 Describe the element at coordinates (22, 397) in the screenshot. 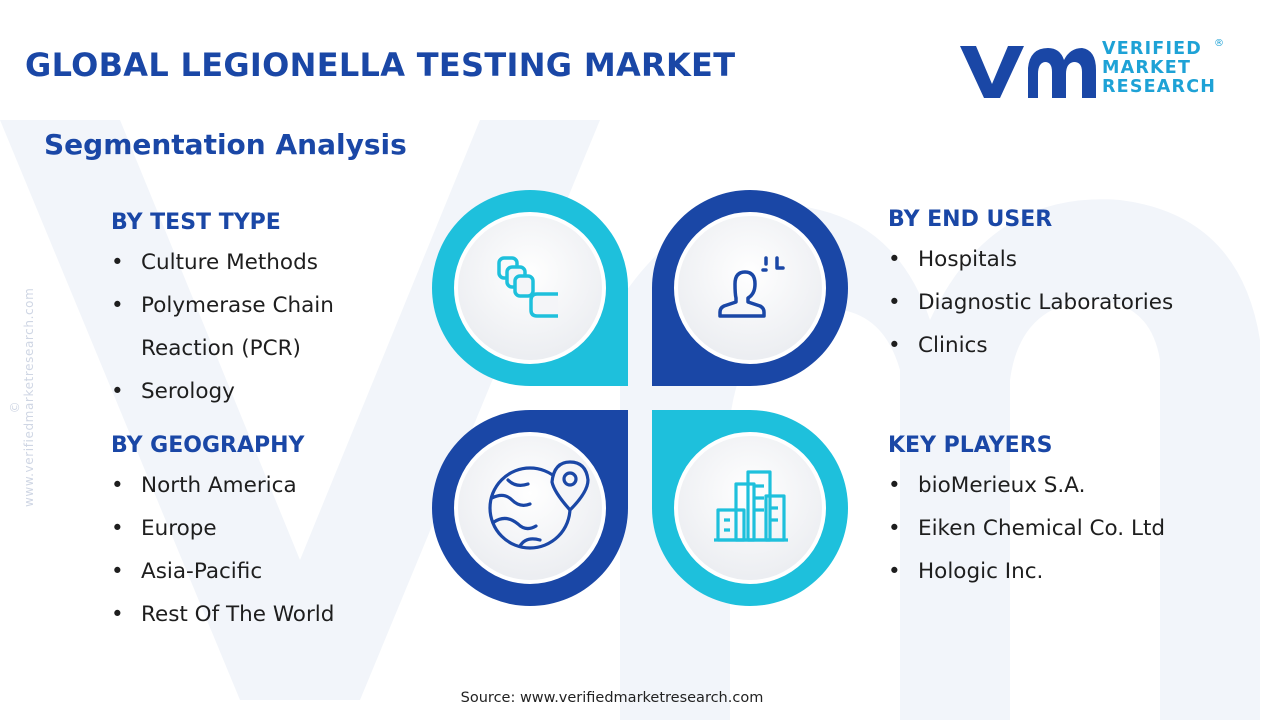

I see `side-watermark-url: © www.verifiedmarketresearch.com` at that location.